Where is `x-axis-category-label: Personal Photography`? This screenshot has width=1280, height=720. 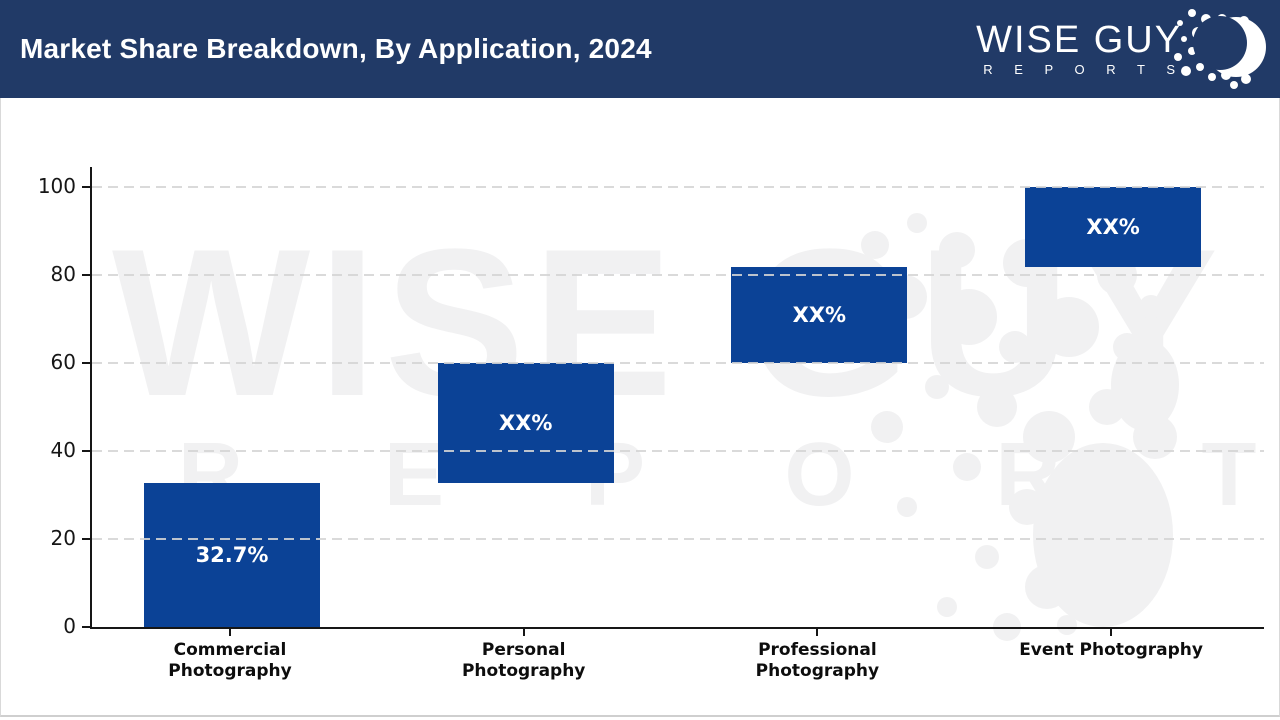 x-axis-category-label: Personal Photography is located at coordinates (523, 660).